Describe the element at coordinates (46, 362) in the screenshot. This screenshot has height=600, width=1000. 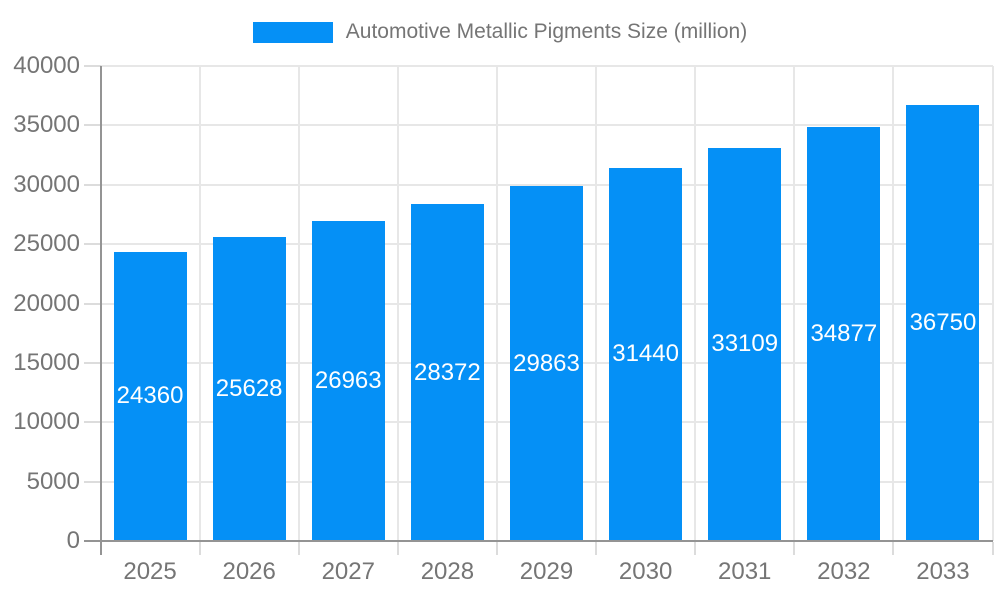
I see `y-tick-label: 15000` at that location.